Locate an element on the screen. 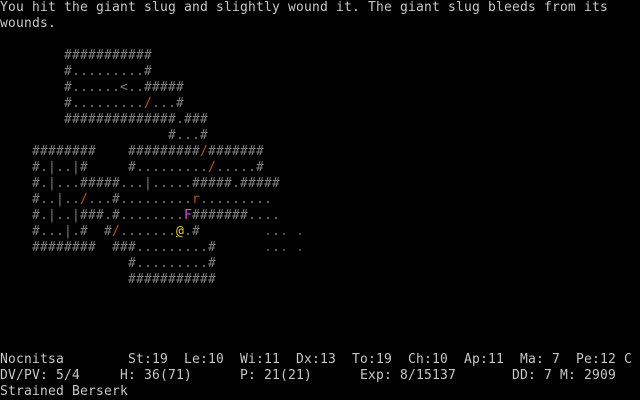 Image resolution: width=640 pixels, height=400 pixels. message-char: d is located at coordinates (36, 23).